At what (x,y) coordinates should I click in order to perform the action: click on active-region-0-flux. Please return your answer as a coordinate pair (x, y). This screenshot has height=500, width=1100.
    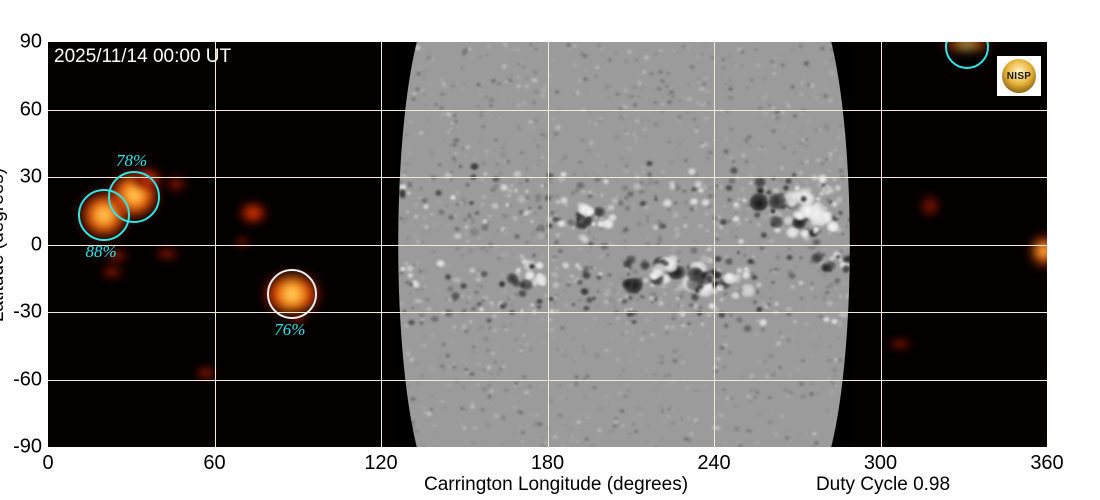
    Looking at the image, I should click on (769, 193).